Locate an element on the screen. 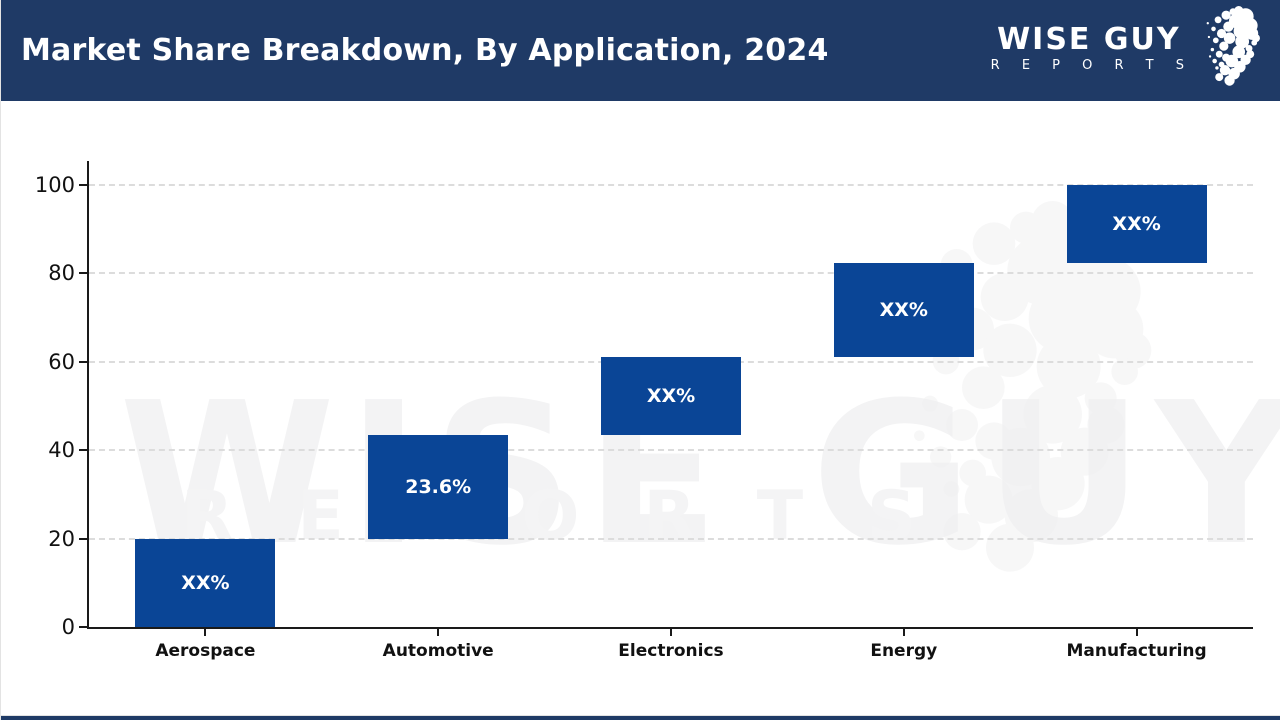 The image size is (1280, 720). y-tick-label-100: 100 is located at coordinates (54, 184).